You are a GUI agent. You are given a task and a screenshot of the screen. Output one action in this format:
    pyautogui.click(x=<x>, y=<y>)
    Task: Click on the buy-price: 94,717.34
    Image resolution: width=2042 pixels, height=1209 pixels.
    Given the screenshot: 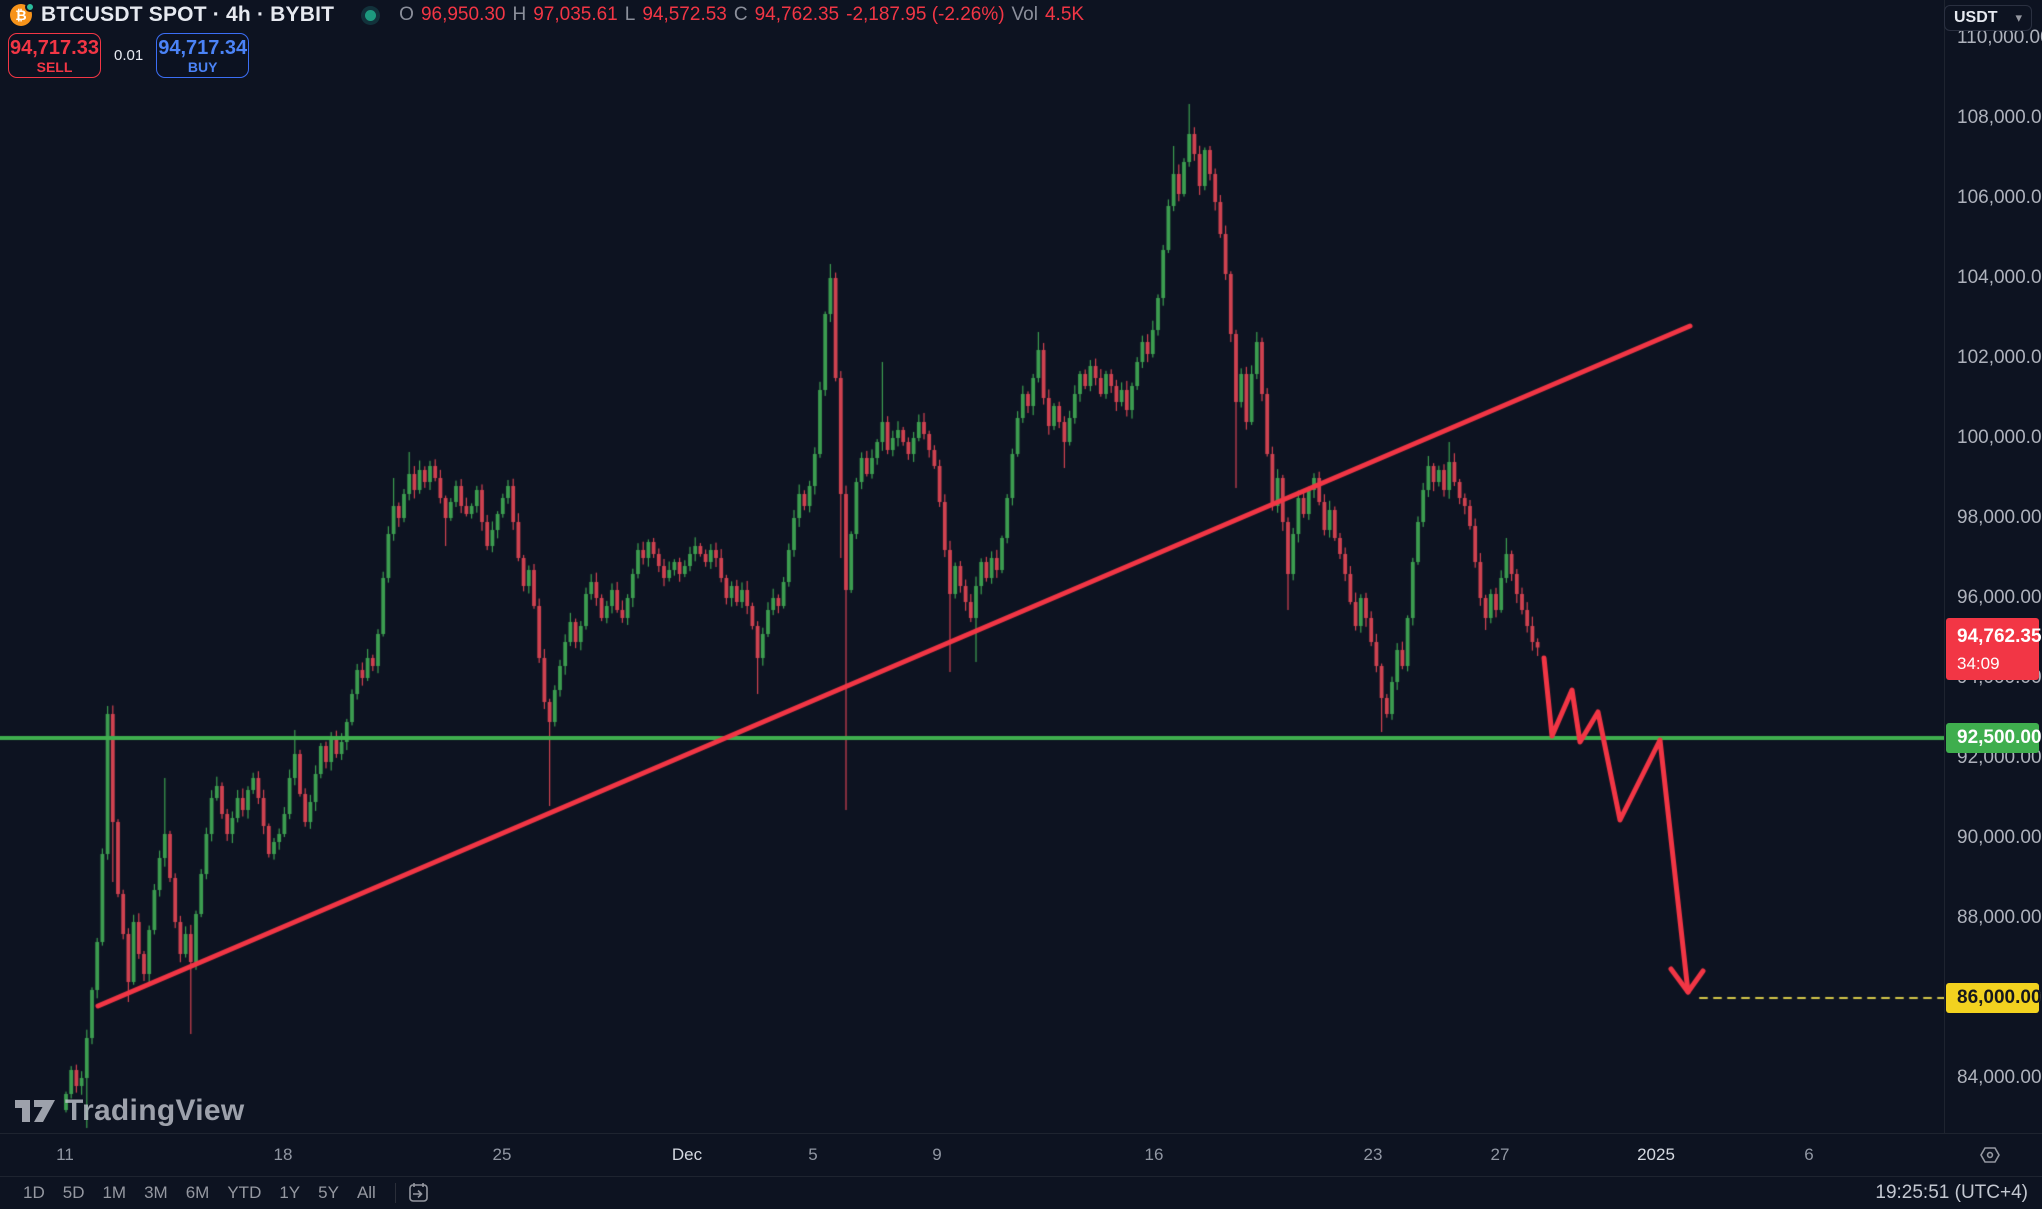 What is the action you would take?
    pyautogui.click(x=203, y=47)
    